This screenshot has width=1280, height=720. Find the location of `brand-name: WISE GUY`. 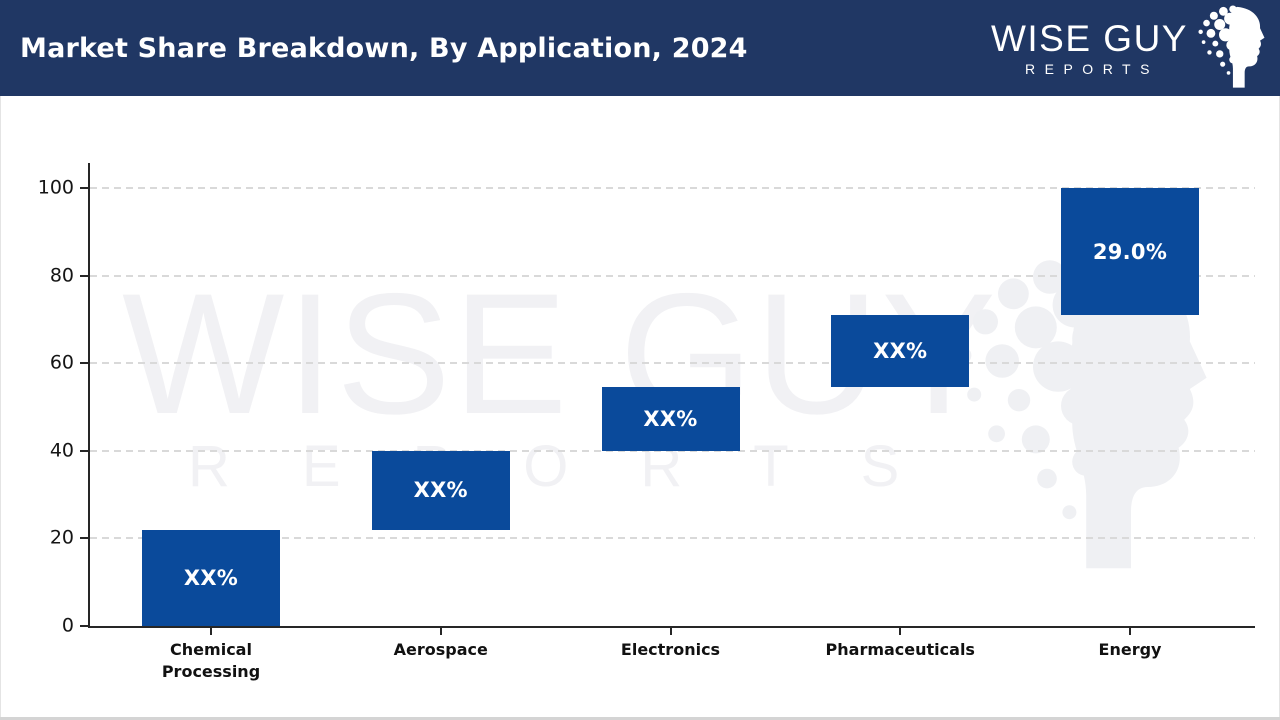

brand-name: WISE GUY is located at coordinates (1089, 38).